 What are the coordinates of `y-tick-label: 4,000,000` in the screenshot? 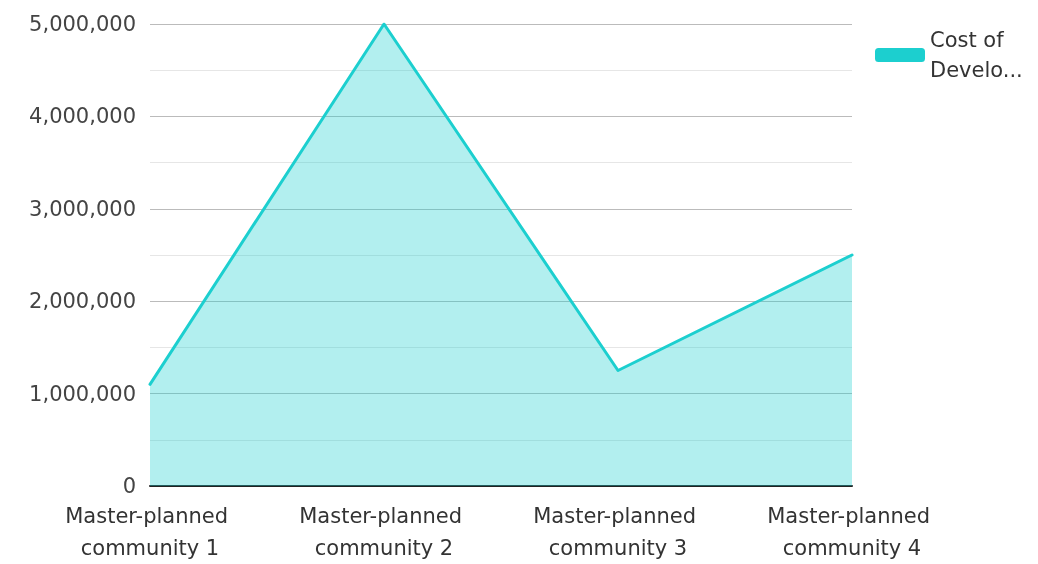 It's located at (82, 116).